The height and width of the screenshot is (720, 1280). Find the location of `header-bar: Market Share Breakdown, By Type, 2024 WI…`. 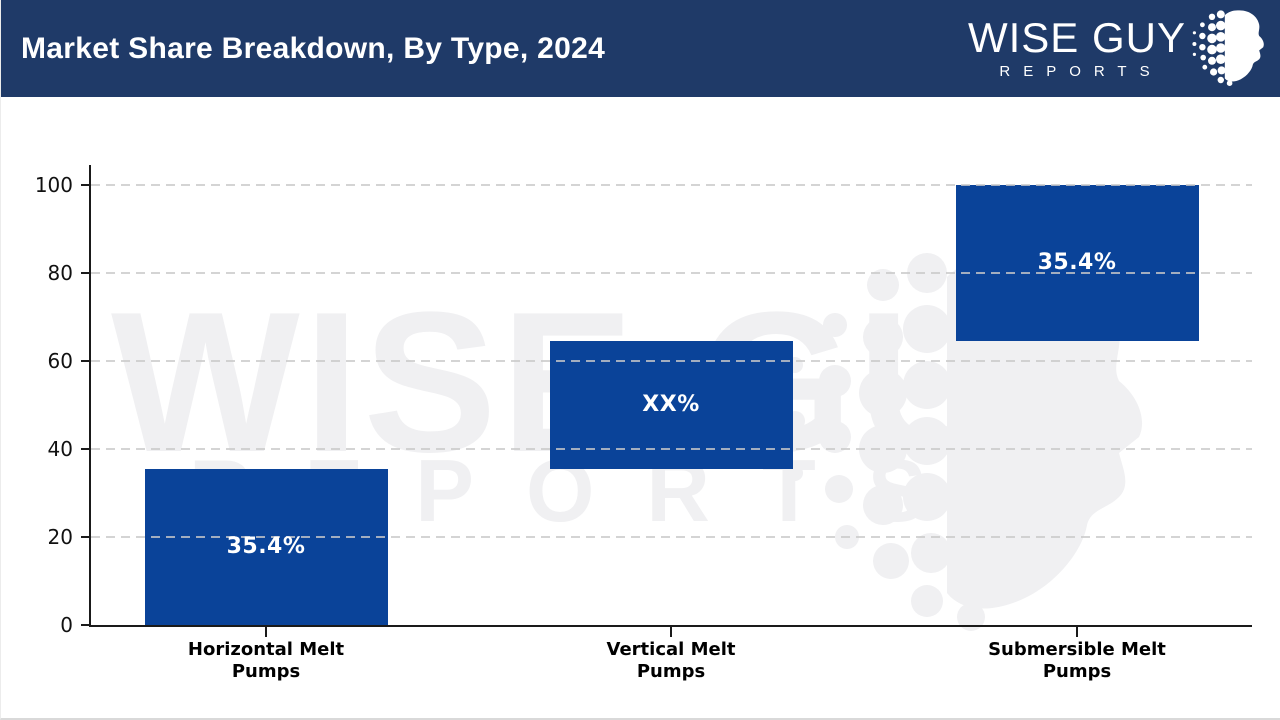

header-bar: Market Share Breakdown, By Type, 2024 WI… is located at coordinates (640, 48).